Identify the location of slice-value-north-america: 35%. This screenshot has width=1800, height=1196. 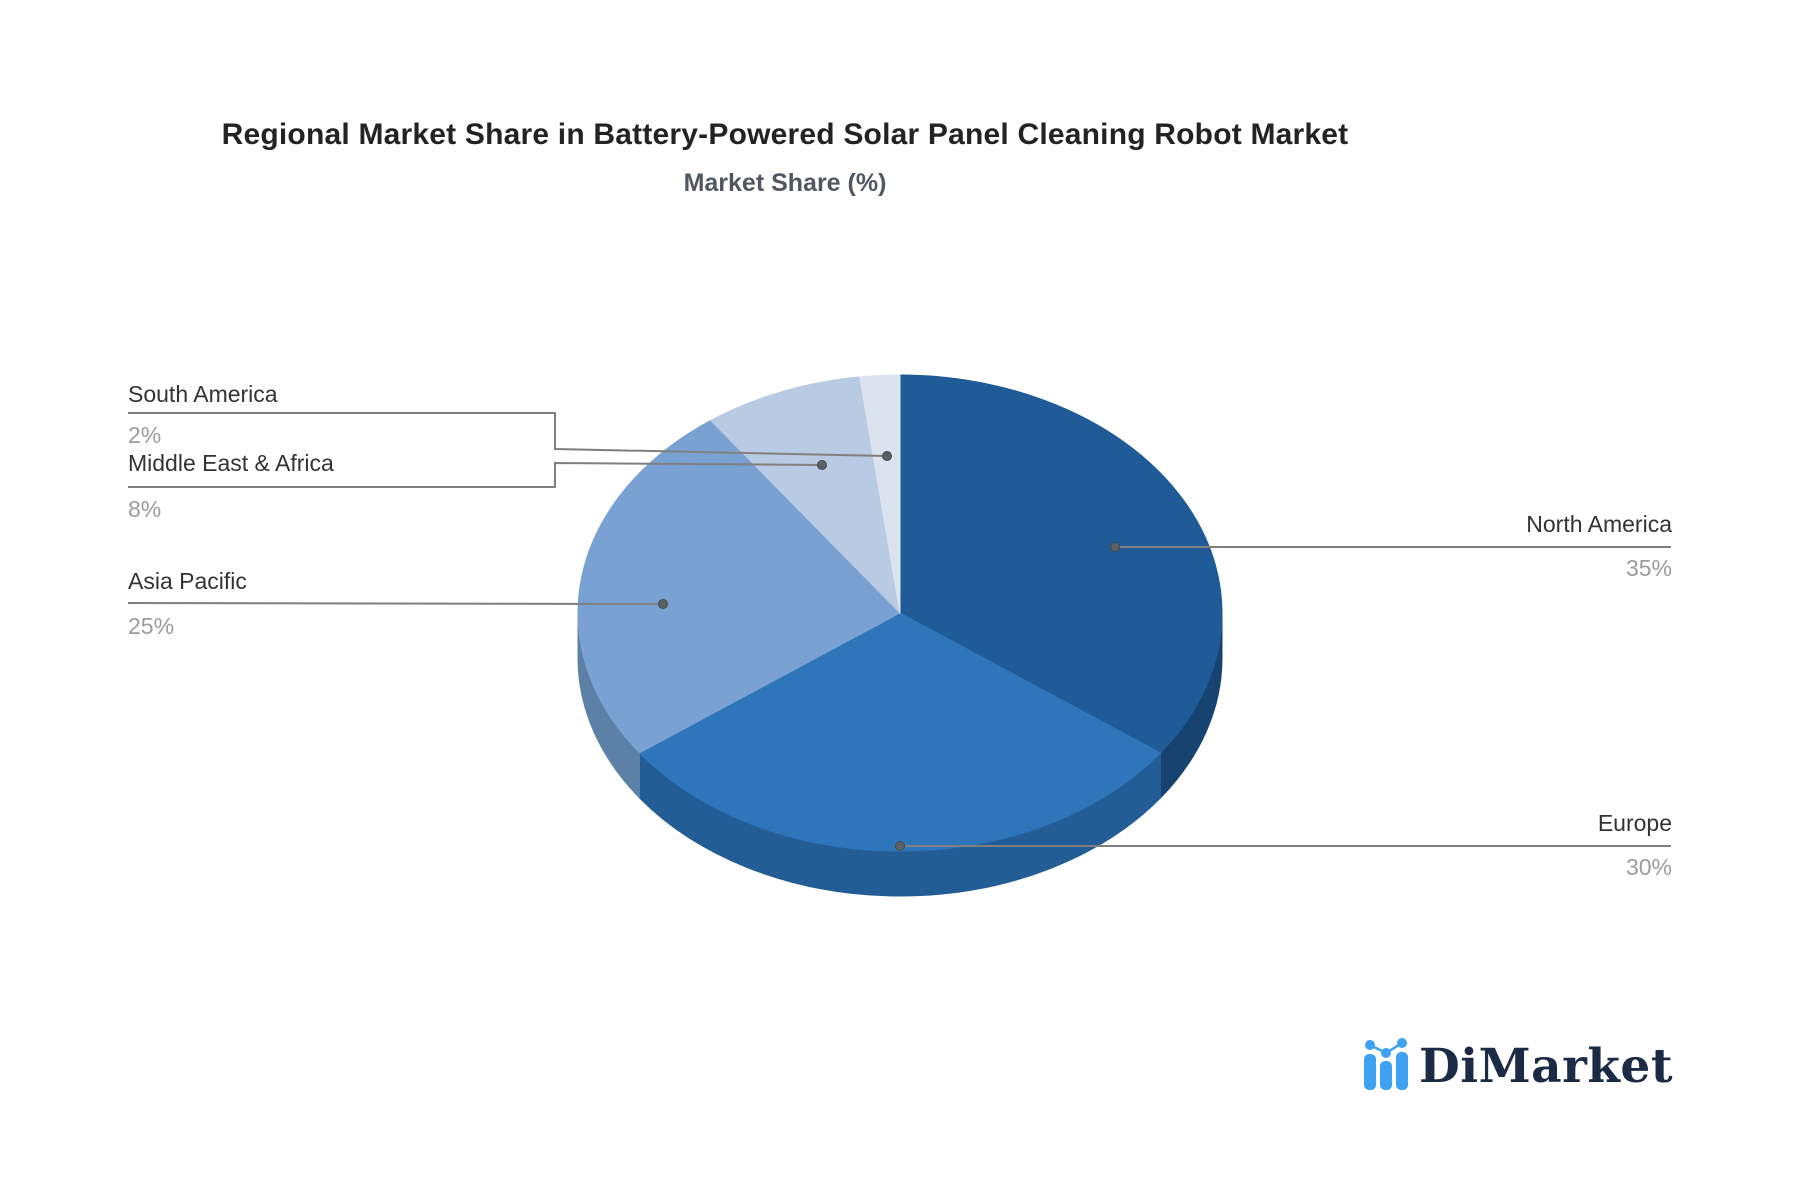
(1648, 568).